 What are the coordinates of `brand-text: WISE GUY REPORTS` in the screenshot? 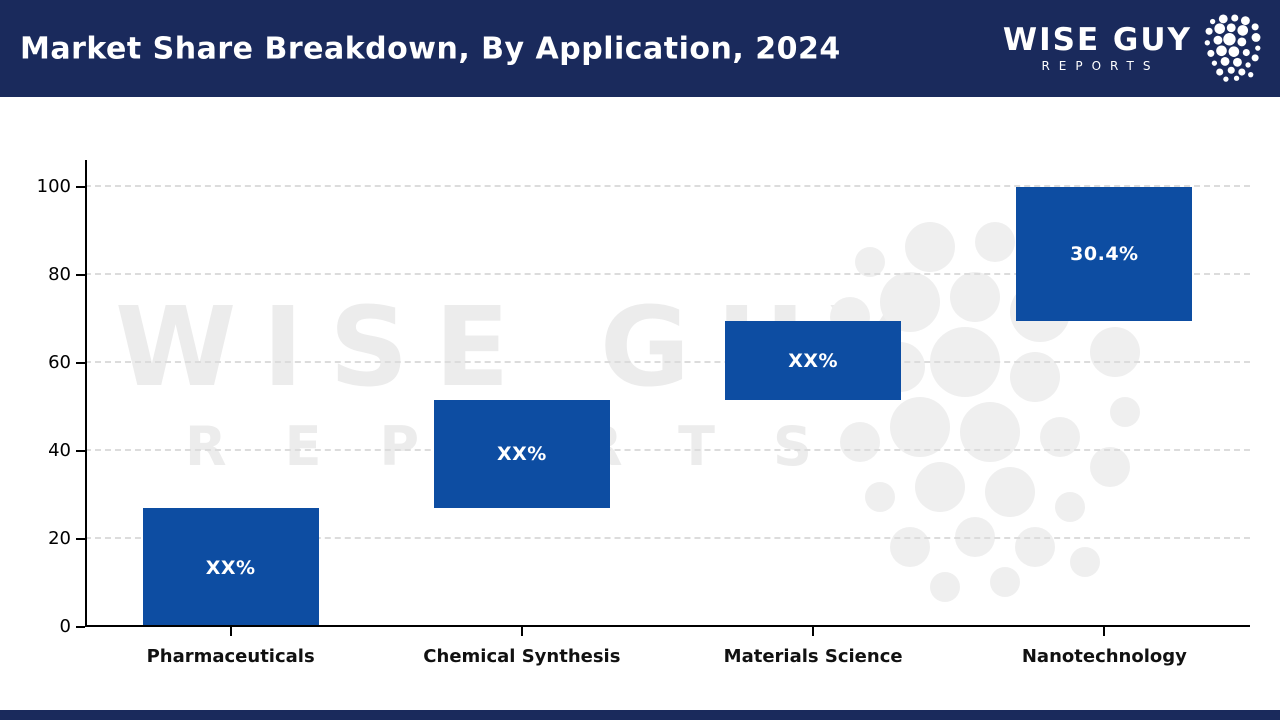 It's located at (1097, 48).